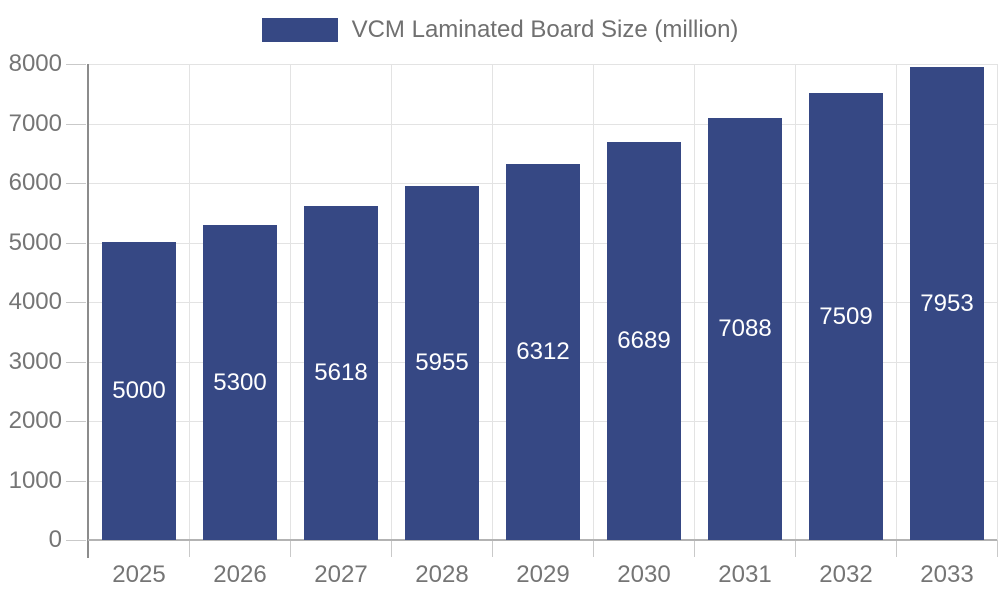 The image size is (1000, 600). I want to click on bar-value-label: 7509, so click(846, 316).